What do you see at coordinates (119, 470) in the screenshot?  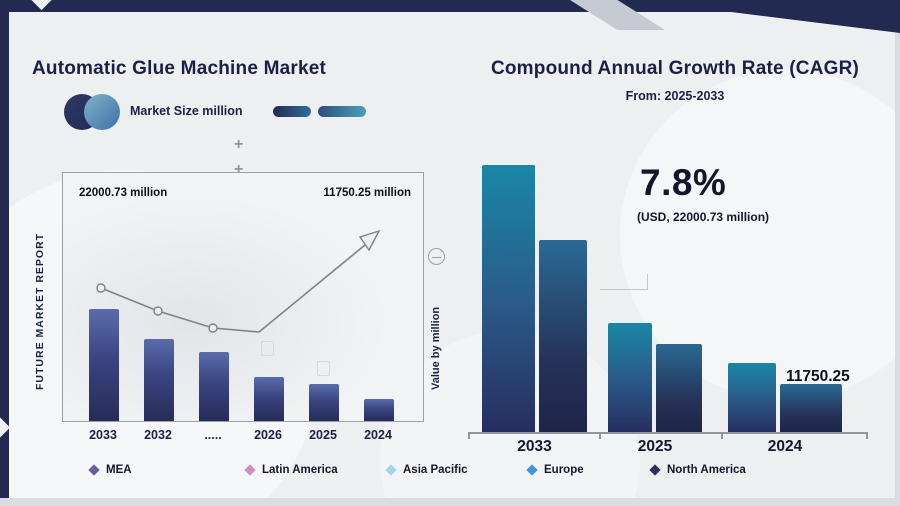 I see `legend-label: MEA` at bounding box center [119, 470].